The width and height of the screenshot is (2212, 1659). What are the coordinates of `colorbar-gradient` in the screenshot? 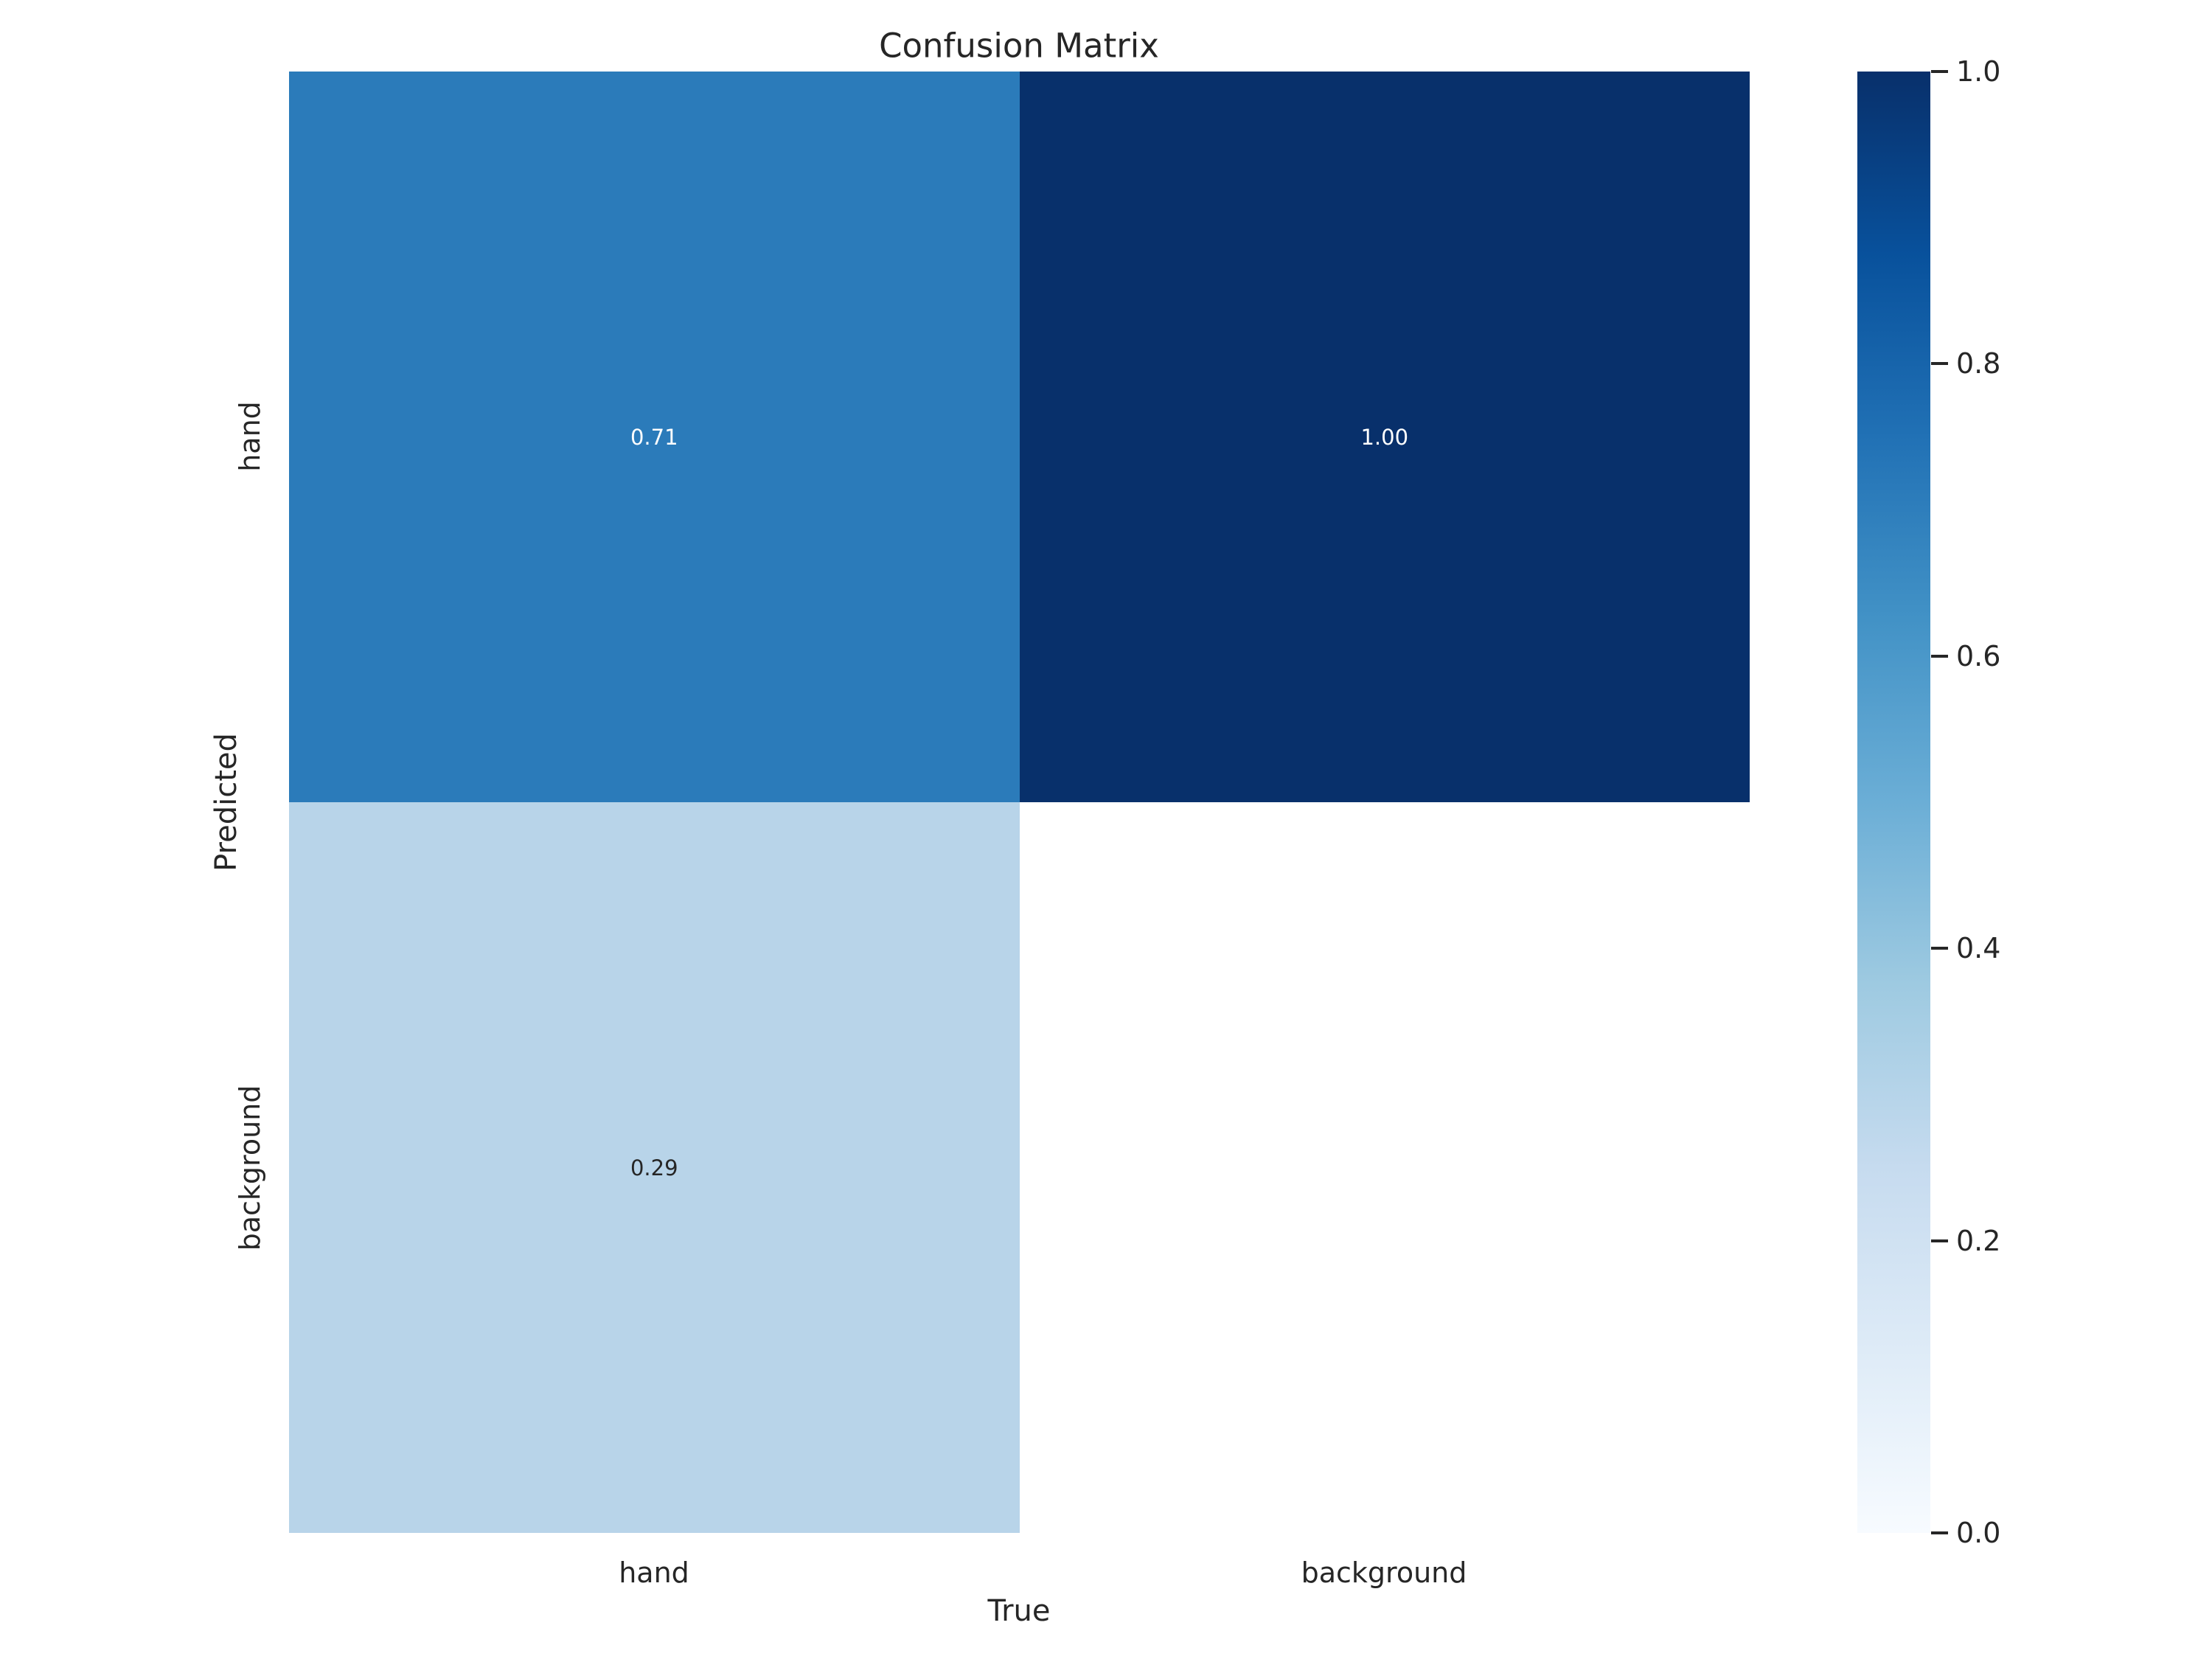 It's located at (1893, 802).